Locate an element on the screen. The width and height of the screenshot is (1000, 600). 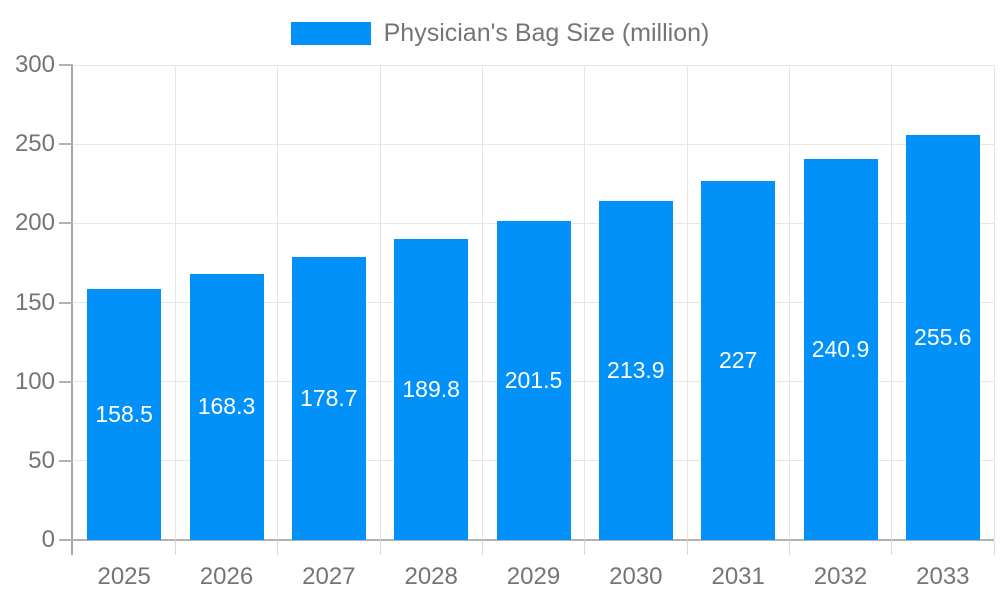
y-tick-label: 200 is located at coordinates (34, 223).